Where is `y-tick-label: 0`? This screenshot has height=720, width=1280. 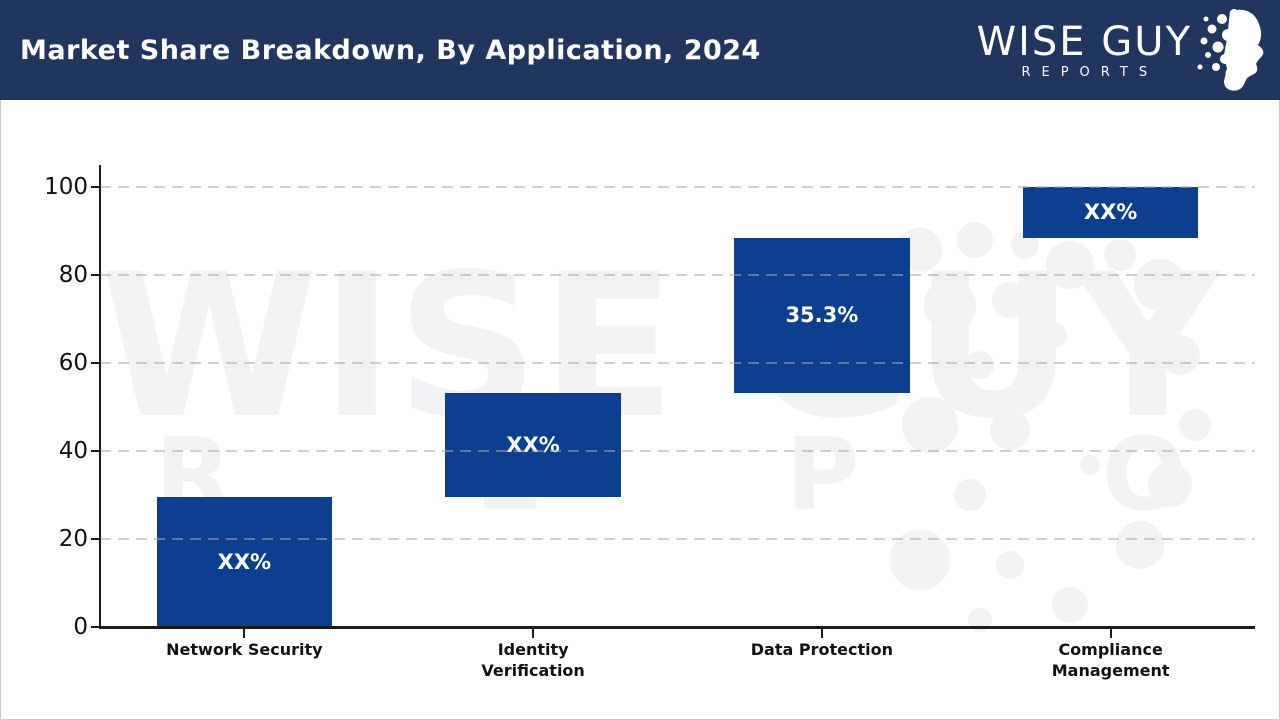
y-tick-label: 0 is located at coordinates (80, 627).